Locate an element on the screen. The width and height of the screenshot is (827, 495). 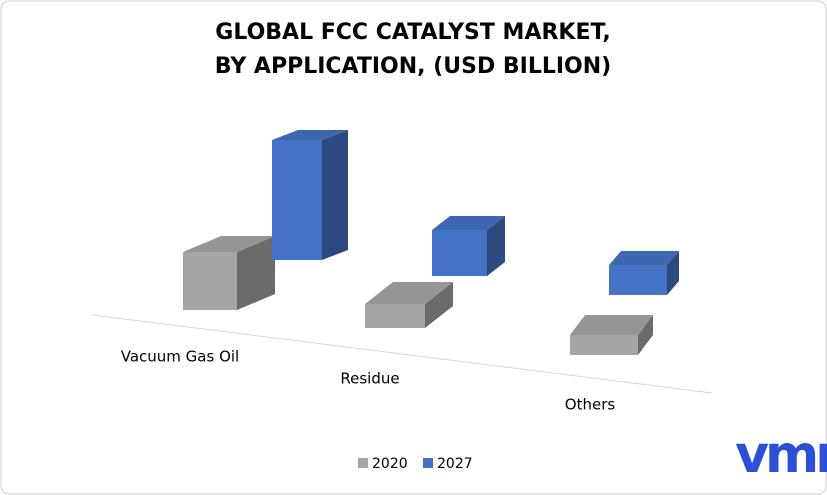
floor-line is located at coordinates (402, 354).